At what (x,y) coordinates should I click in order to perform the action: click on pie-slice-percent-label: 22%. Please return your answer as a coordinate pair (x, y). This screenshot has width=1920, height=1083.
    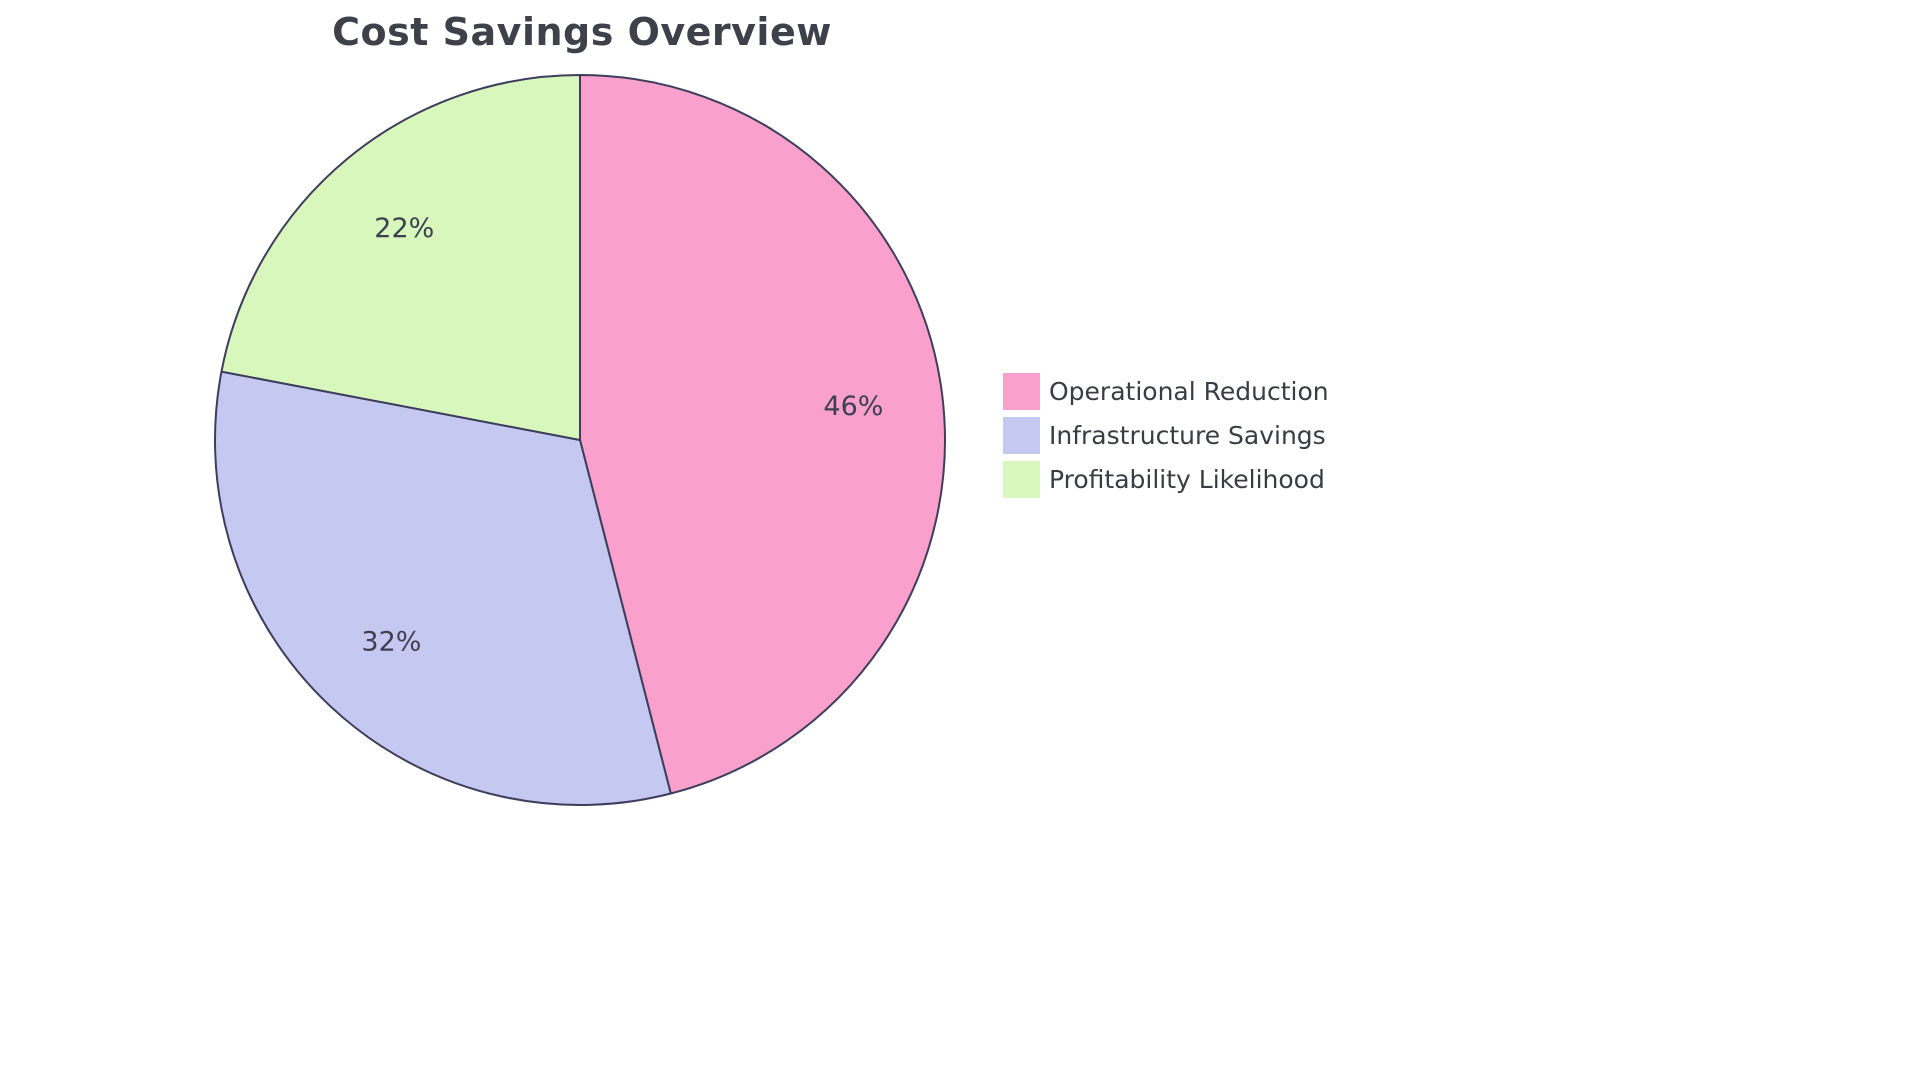
    Looking at the image, I should click on (404, 228).